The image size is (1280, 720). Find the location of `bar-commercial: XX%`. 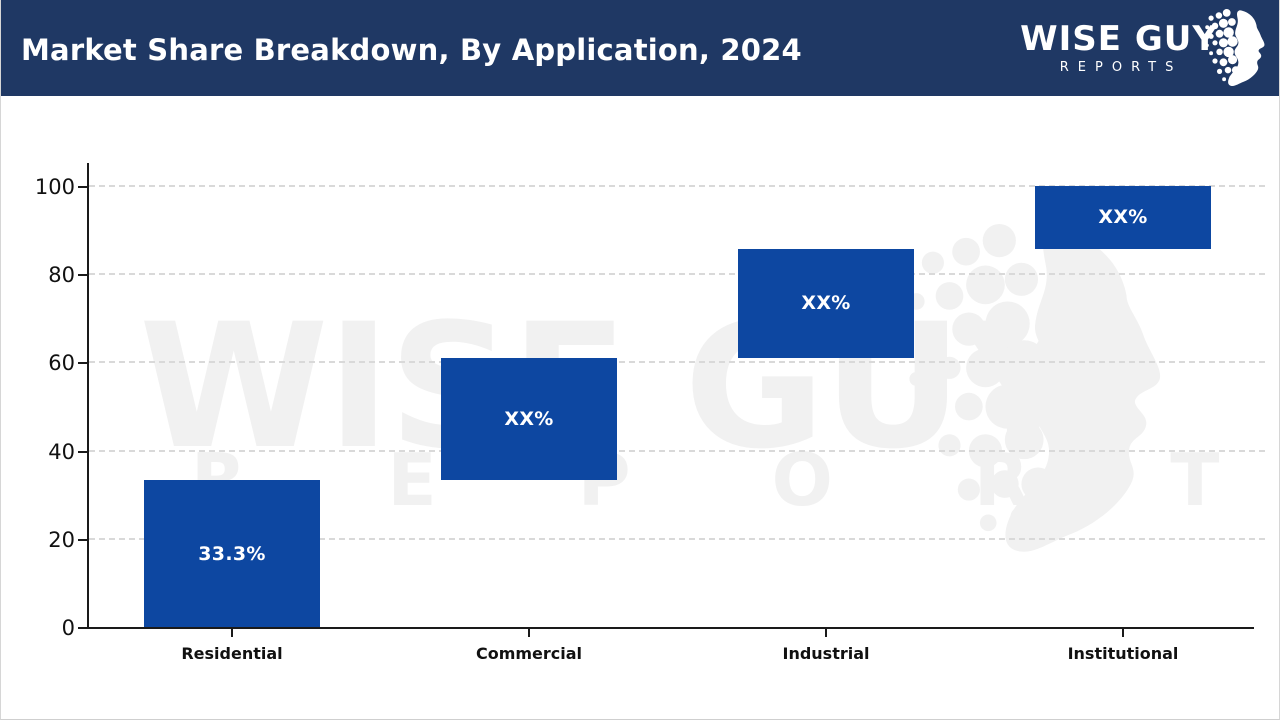

bar-commercial: XX% is located at coordinates (529, 419).